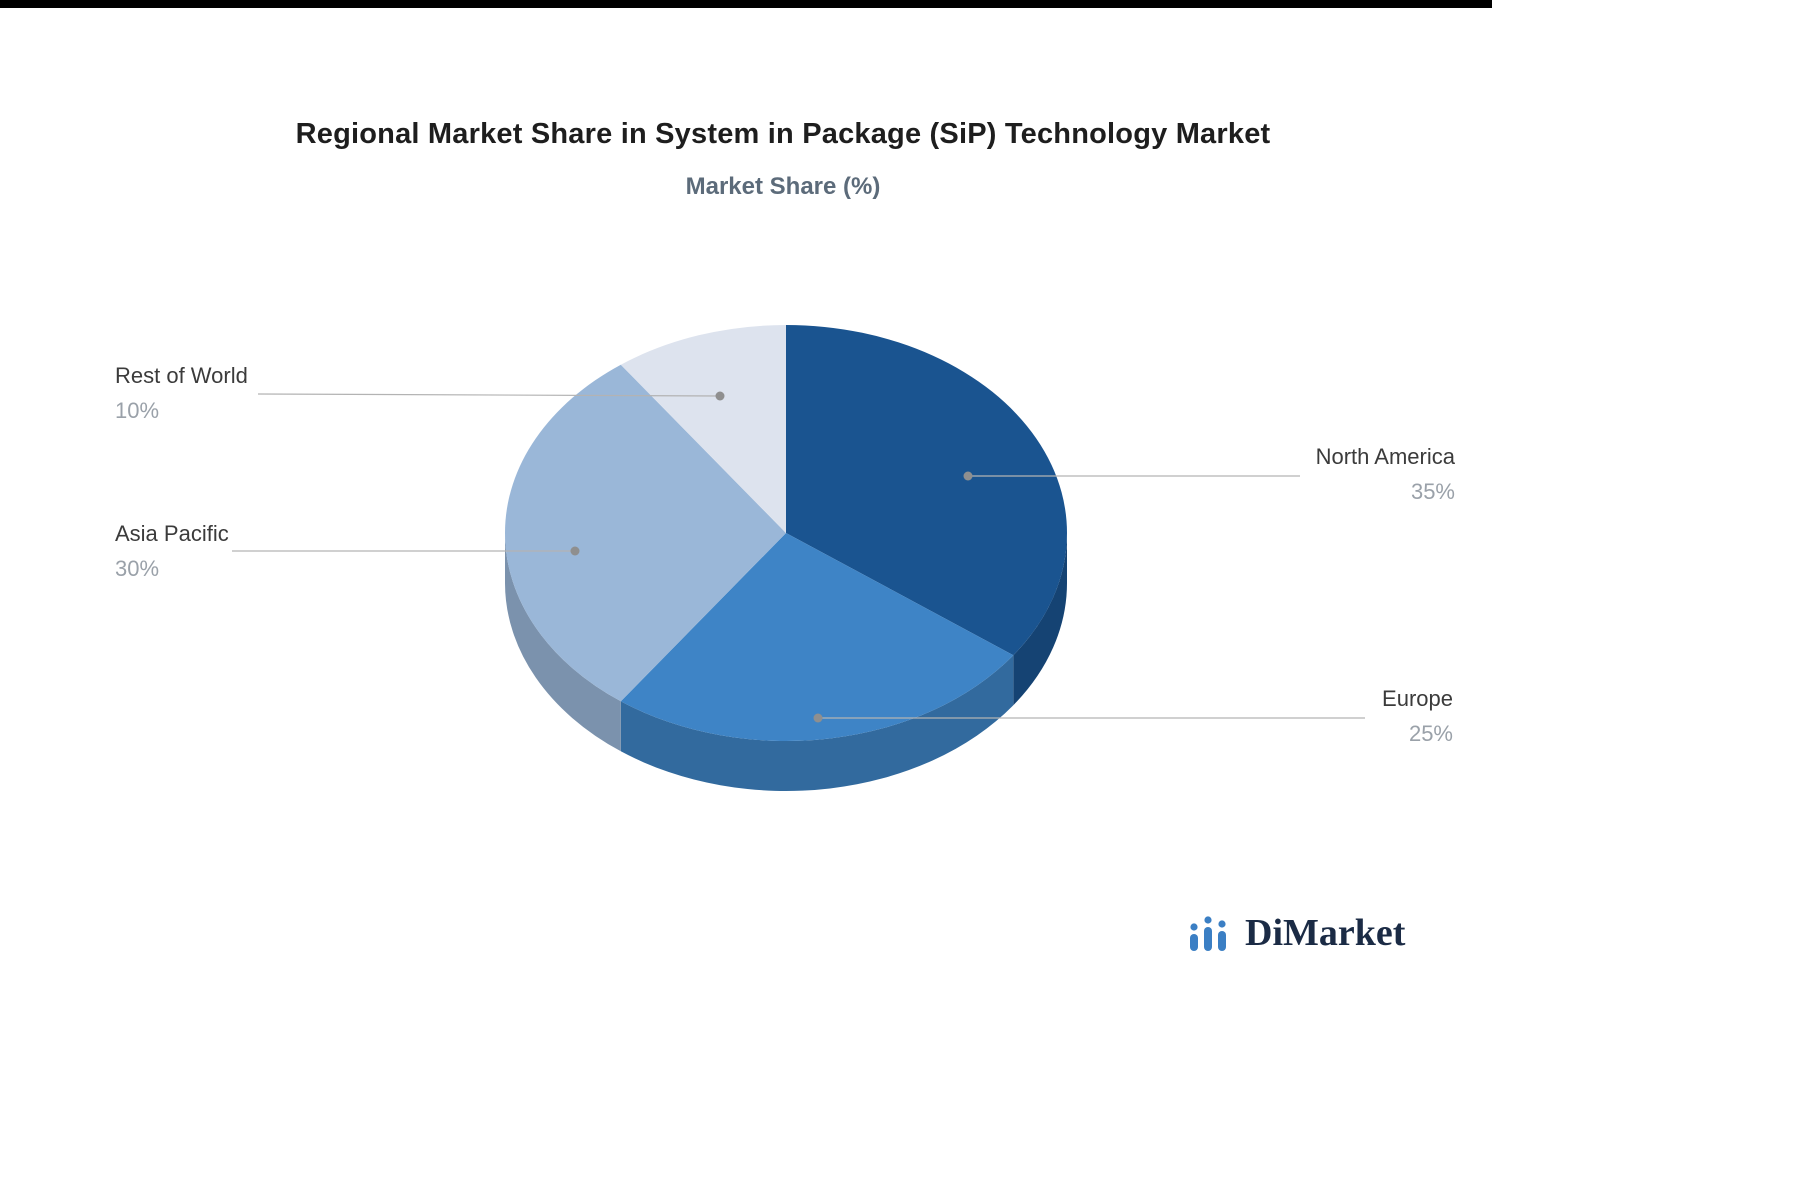 This screenshot has height=1196, width=1800. What do you see at coordinates (1417, 698) in the screenshot?
I see `pie-label-europe-name: Europe` at bounding box center [1417, 698].